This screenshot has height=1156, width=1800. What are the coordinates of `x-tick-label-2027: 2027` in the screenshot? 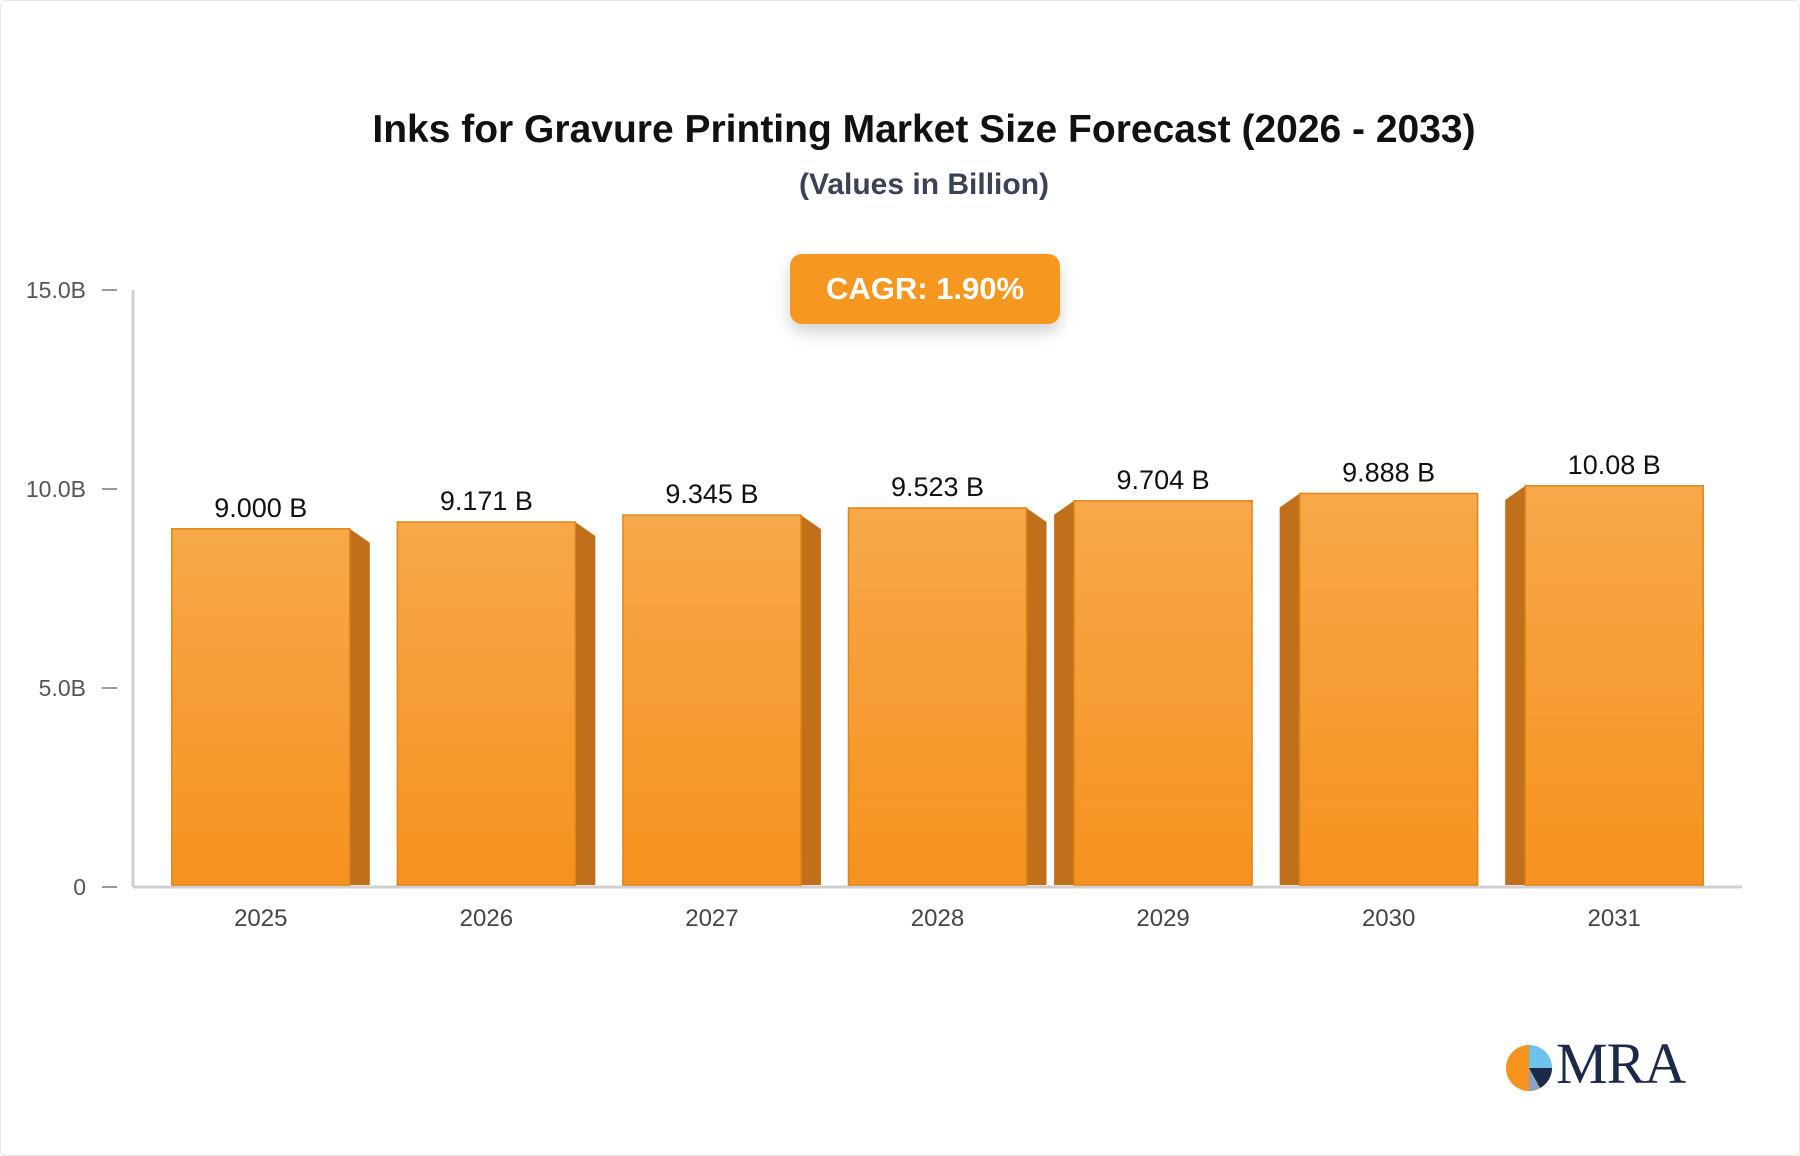 It's located at (711, 918).